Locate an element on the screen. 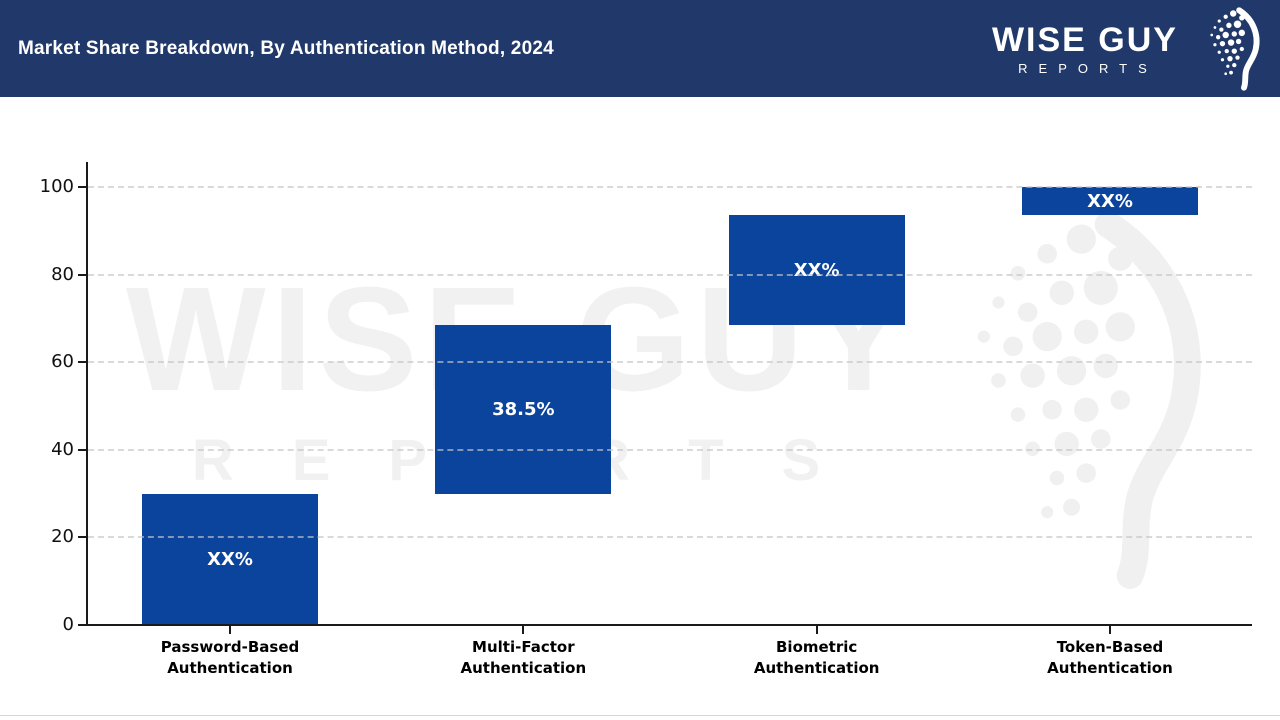 The height and width of the screenshot is (720, 1280). bottom-divider is located at coordinates (640, 715).